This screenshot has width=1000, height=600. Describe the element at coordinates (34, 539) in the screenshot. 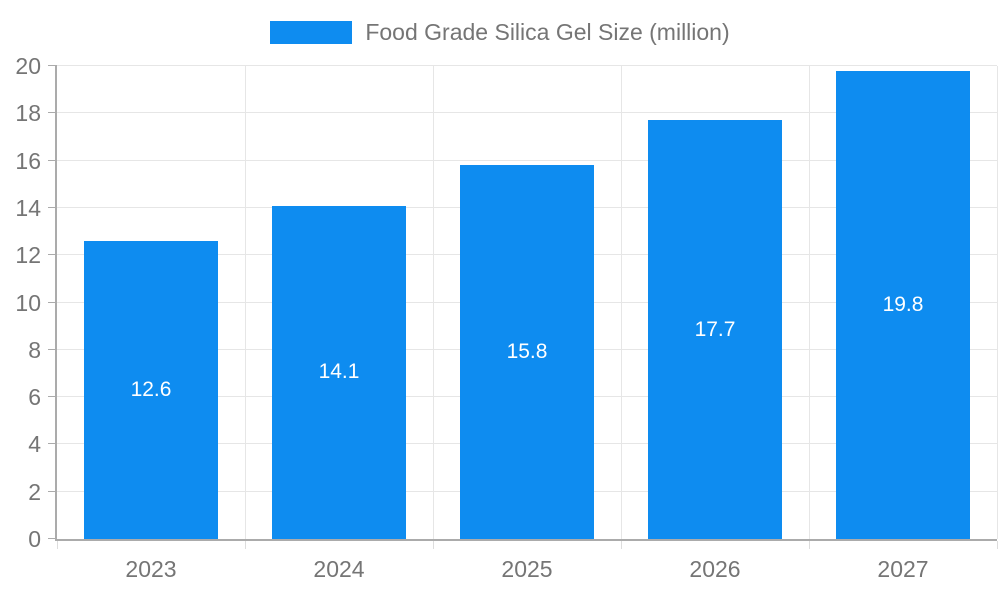

I see `y-axis-tick-label: 0` at that location.